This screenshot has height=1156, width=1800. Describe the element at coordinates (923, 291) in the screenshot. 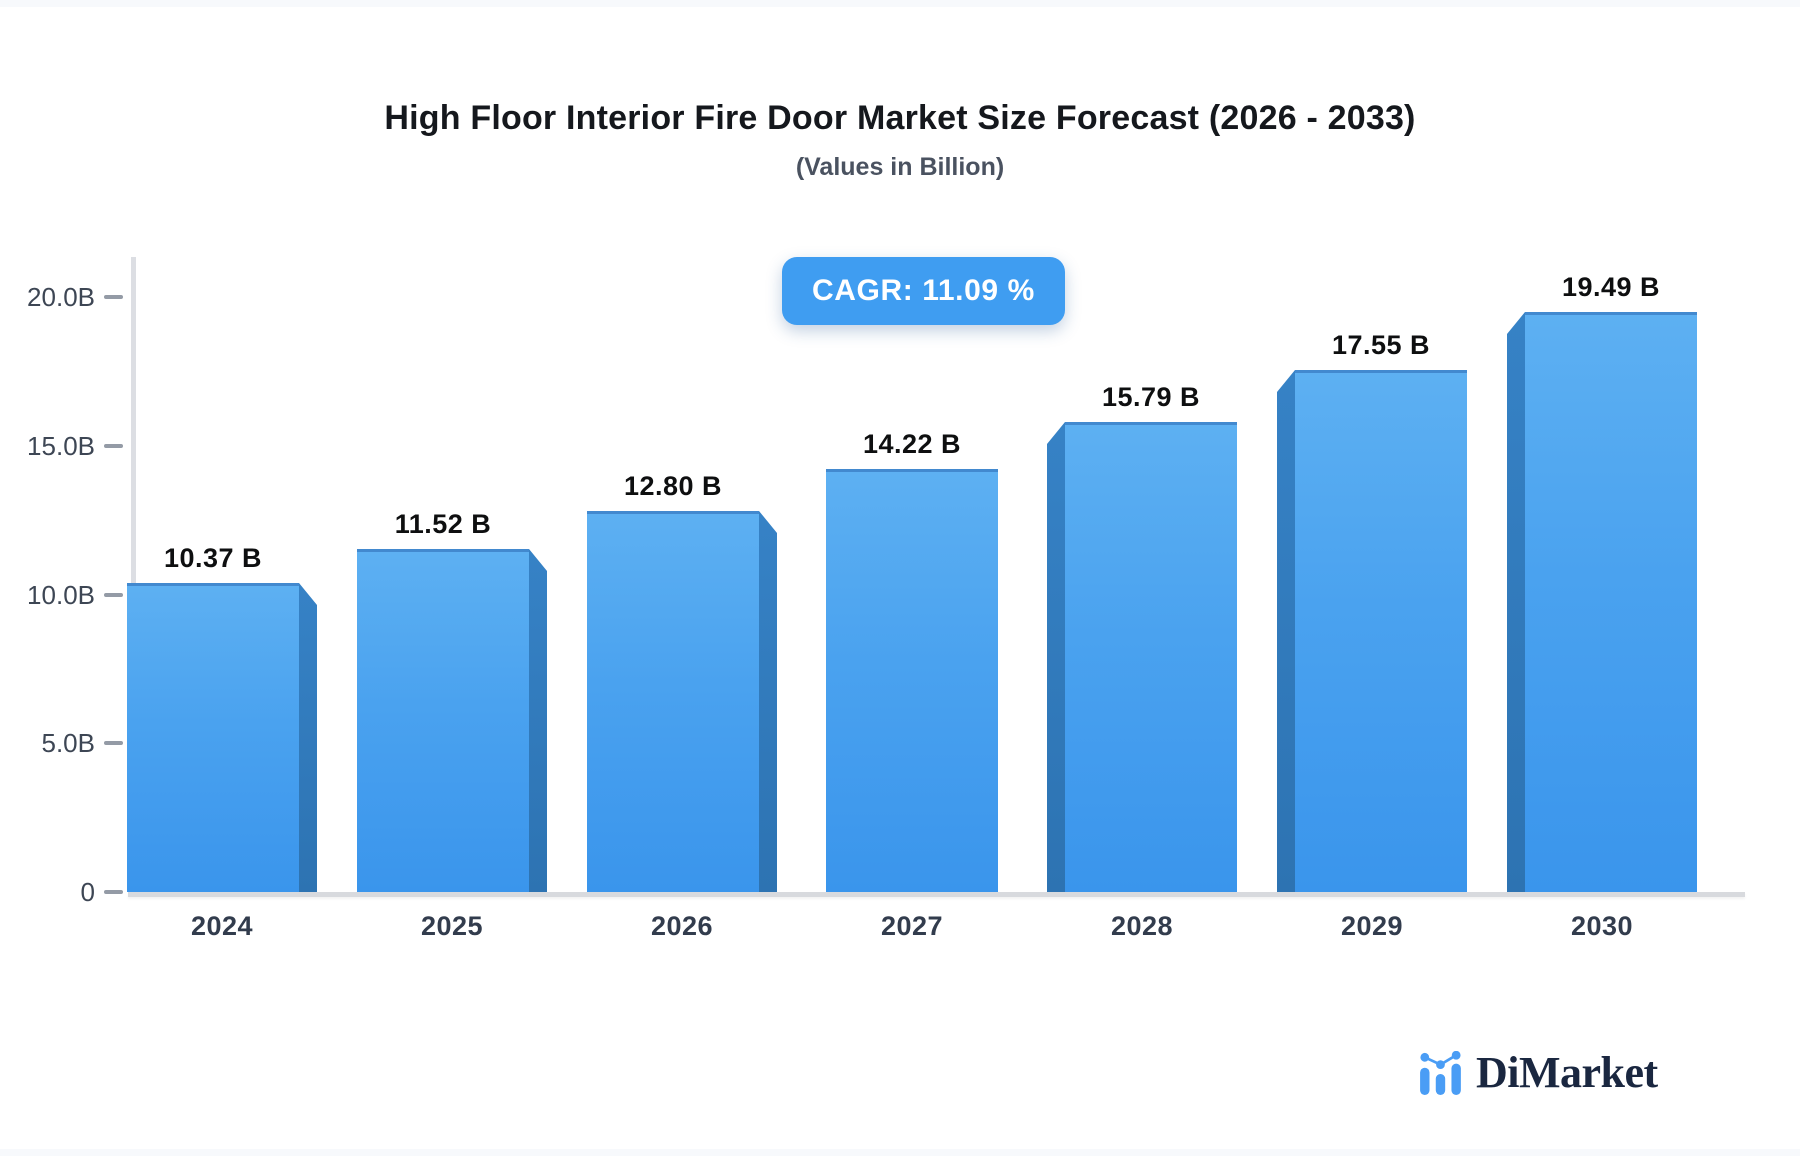

I see `cagr-badge: CAGR: 11.09 %` at that location.